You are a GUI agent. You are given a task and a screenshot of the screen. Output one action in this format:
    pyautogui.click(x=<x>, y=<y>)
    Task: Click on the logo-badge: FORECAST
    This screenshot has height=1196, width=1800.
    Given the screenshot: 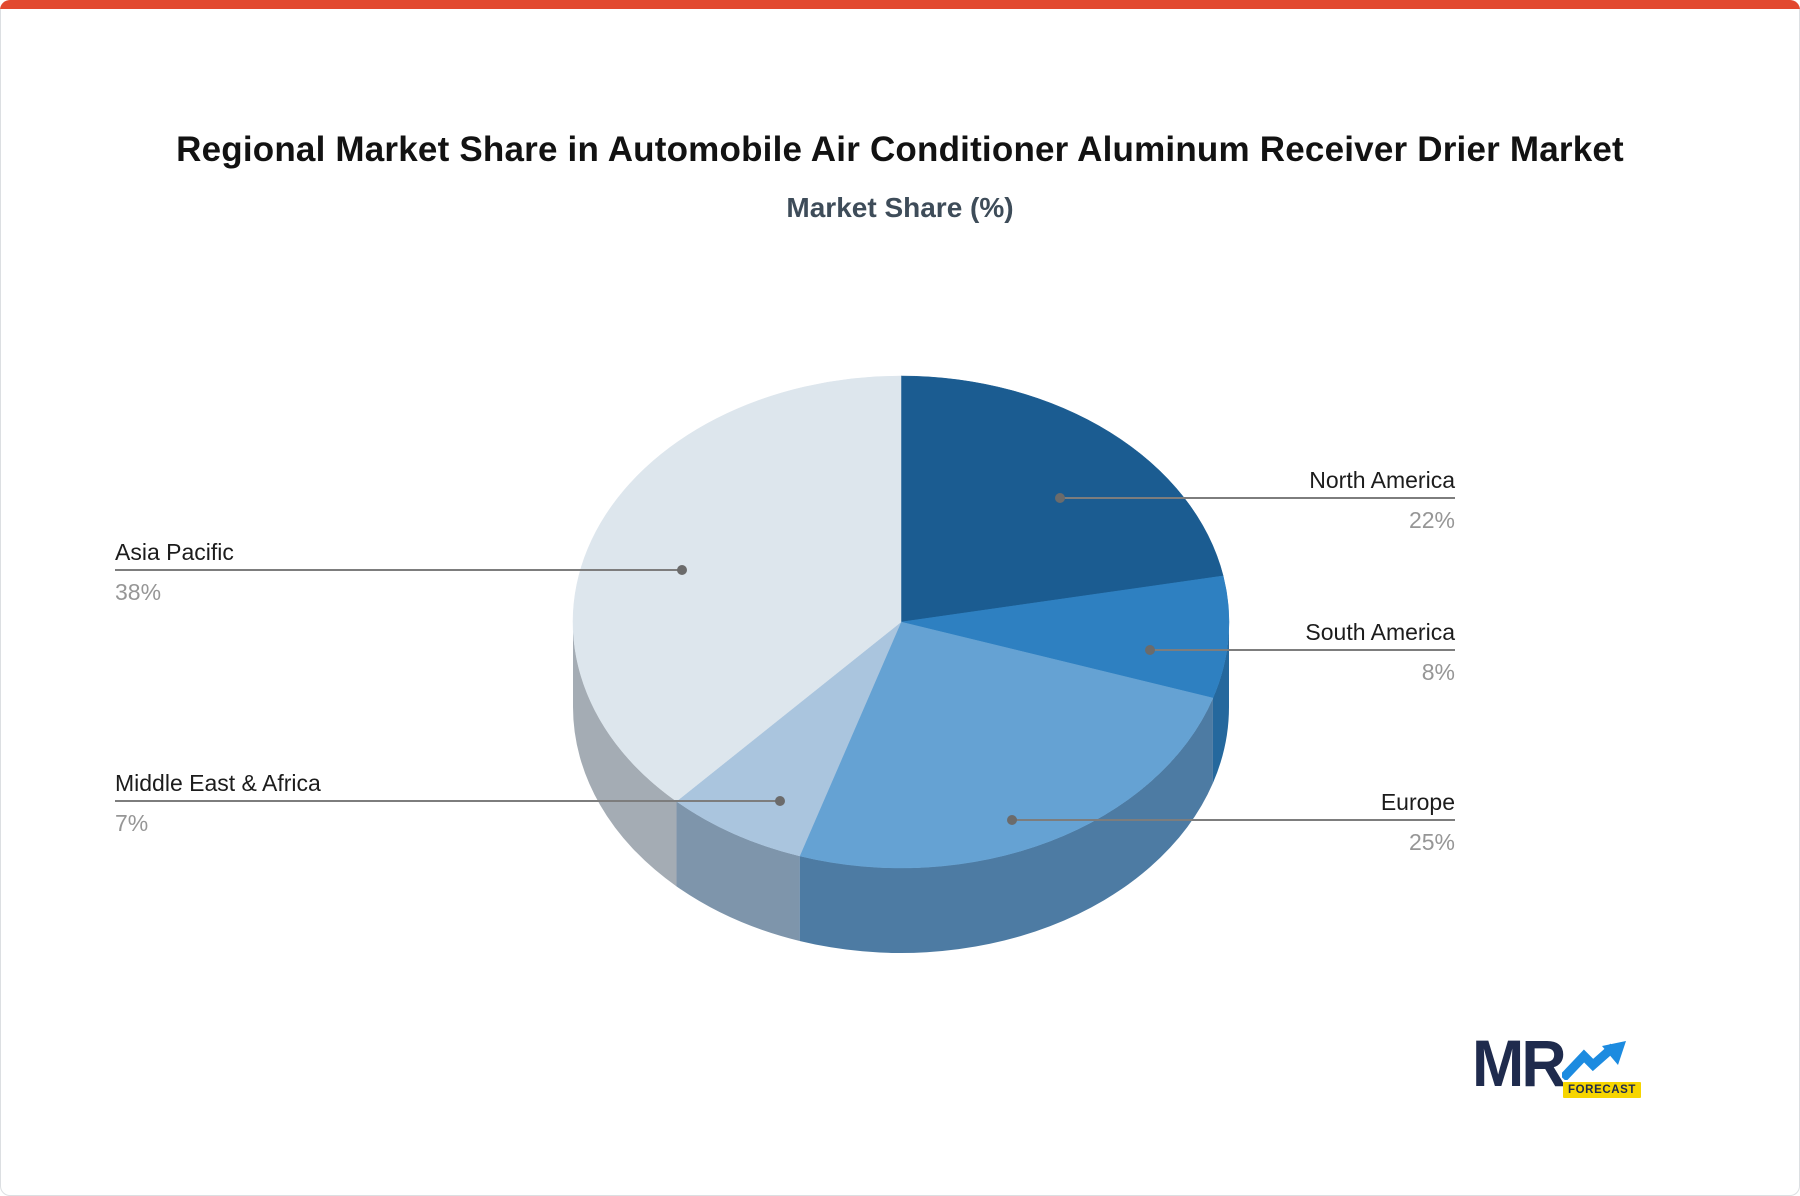 What is the action you would take?
    pyautogui.click(x=1602, y=1090)
    